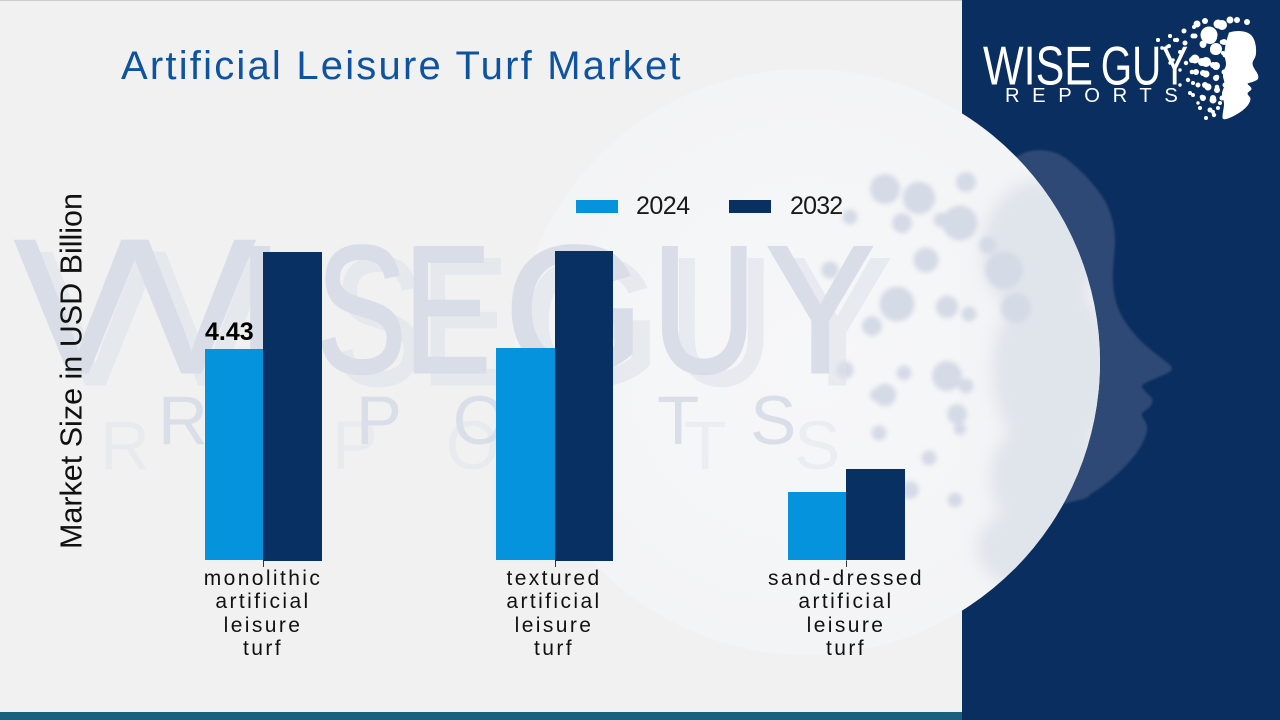 The width and height of the screenshot is (1280, 720). What do you see at coordinates (1097, 96) in the screenshot?
I see `svg-text: REPORTS` at bounding box center [1097, 96].